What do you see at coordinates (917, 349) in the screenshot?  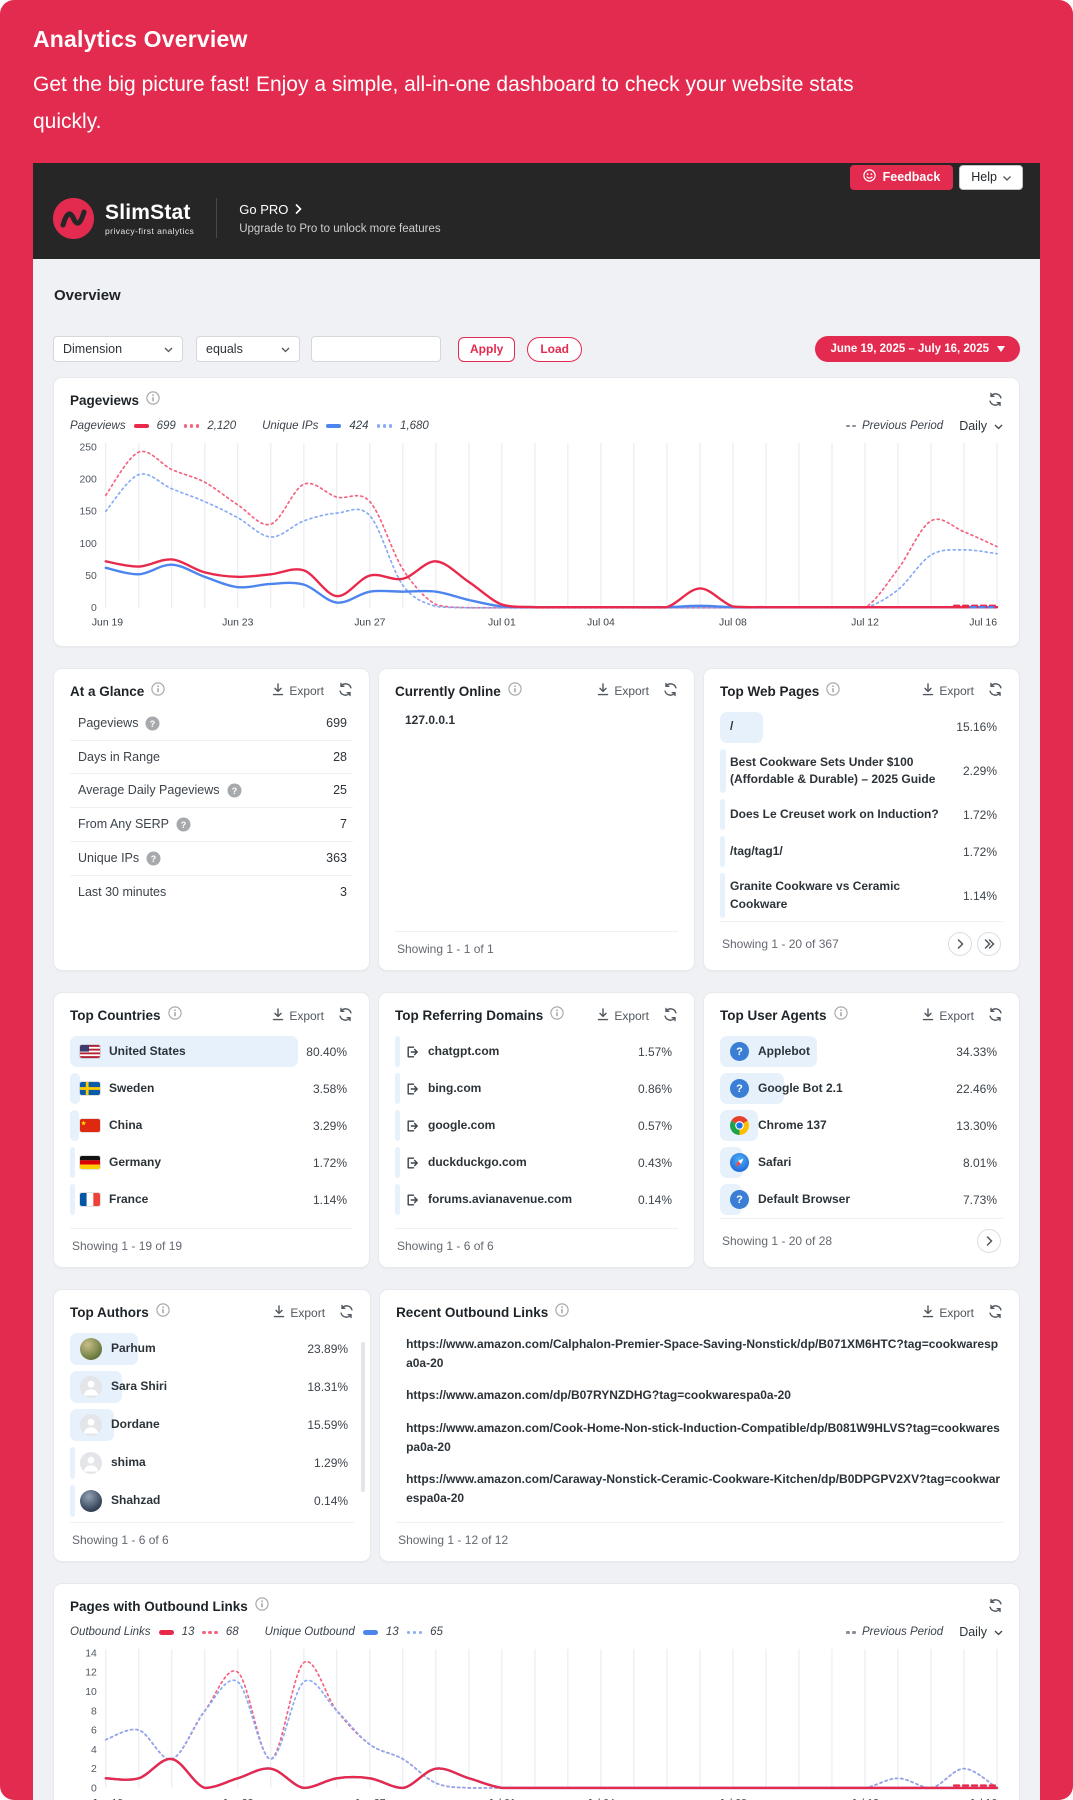 I see `date-range-button: June 19, 2025 – July 16, 2025` at bounding box center [917, 349].